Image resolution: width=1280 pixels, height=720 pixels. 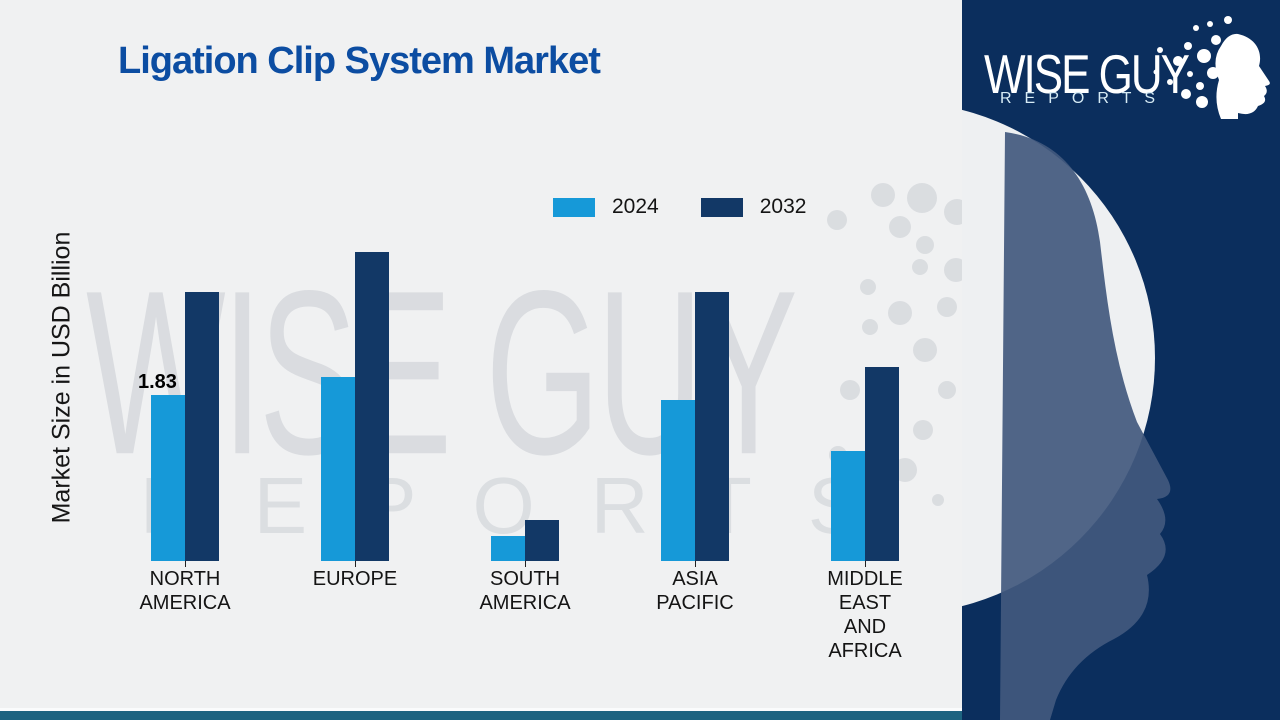 What do you see at coordinates (359, 61) in the screenshot?
I see `chart-title: Ligation Clip System Market` at bounding box center [359, 61].